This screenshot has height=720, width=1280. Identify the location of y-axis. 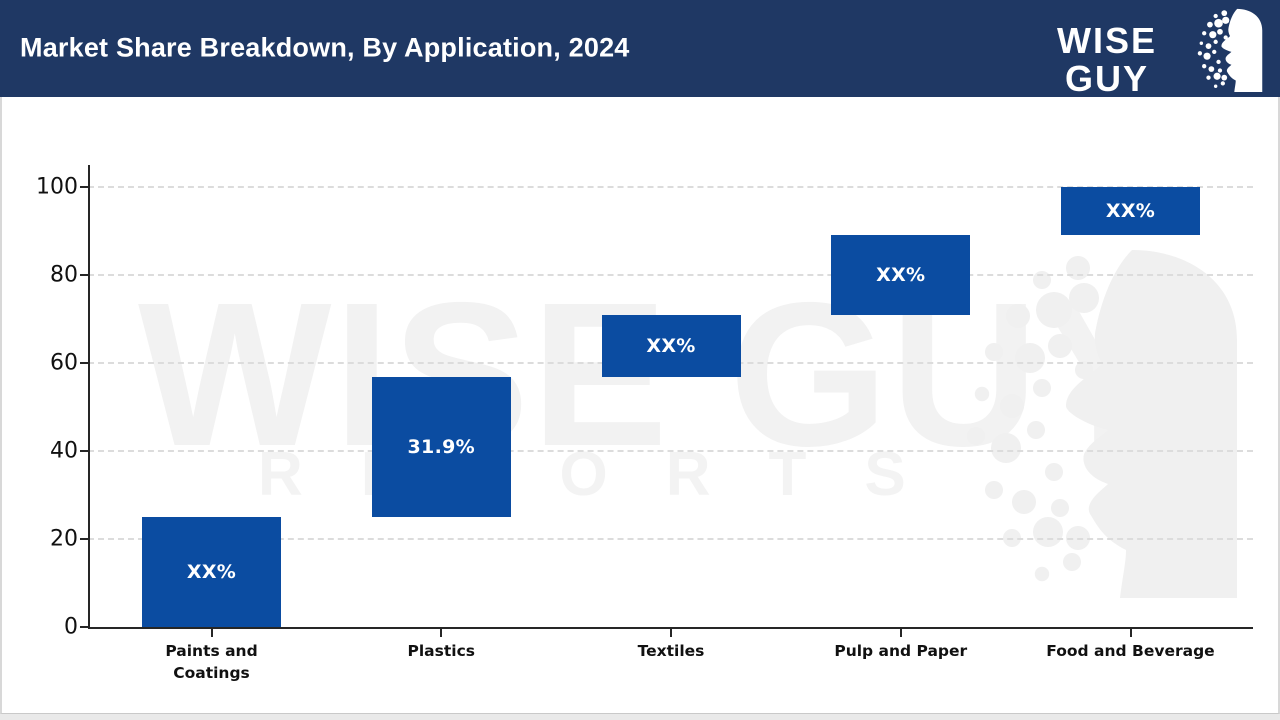
(89, 397).